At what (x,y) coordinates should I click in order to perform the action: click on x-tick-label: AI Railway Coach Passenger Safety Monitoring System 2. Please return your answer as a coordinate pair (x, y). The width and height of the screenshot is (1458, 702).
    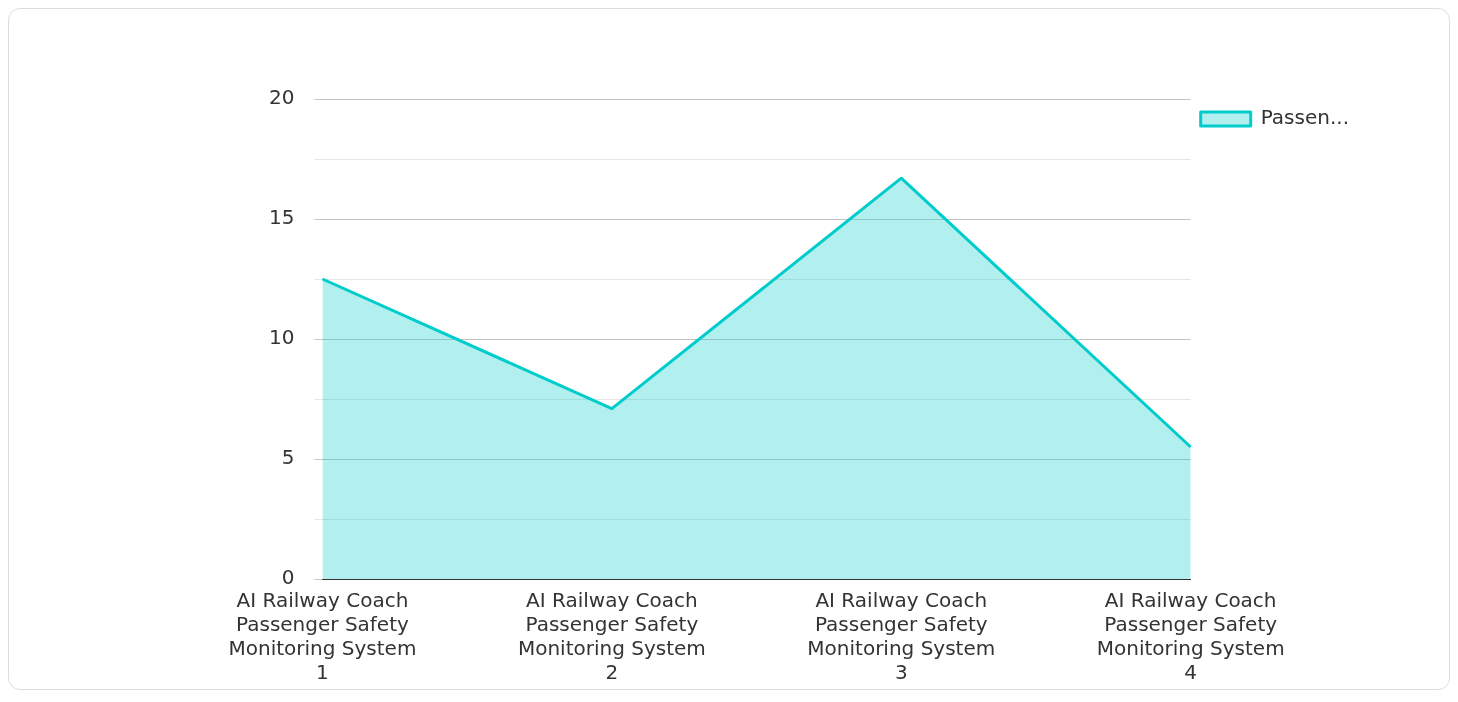
    Looking at the image, I should click on (611, 636).